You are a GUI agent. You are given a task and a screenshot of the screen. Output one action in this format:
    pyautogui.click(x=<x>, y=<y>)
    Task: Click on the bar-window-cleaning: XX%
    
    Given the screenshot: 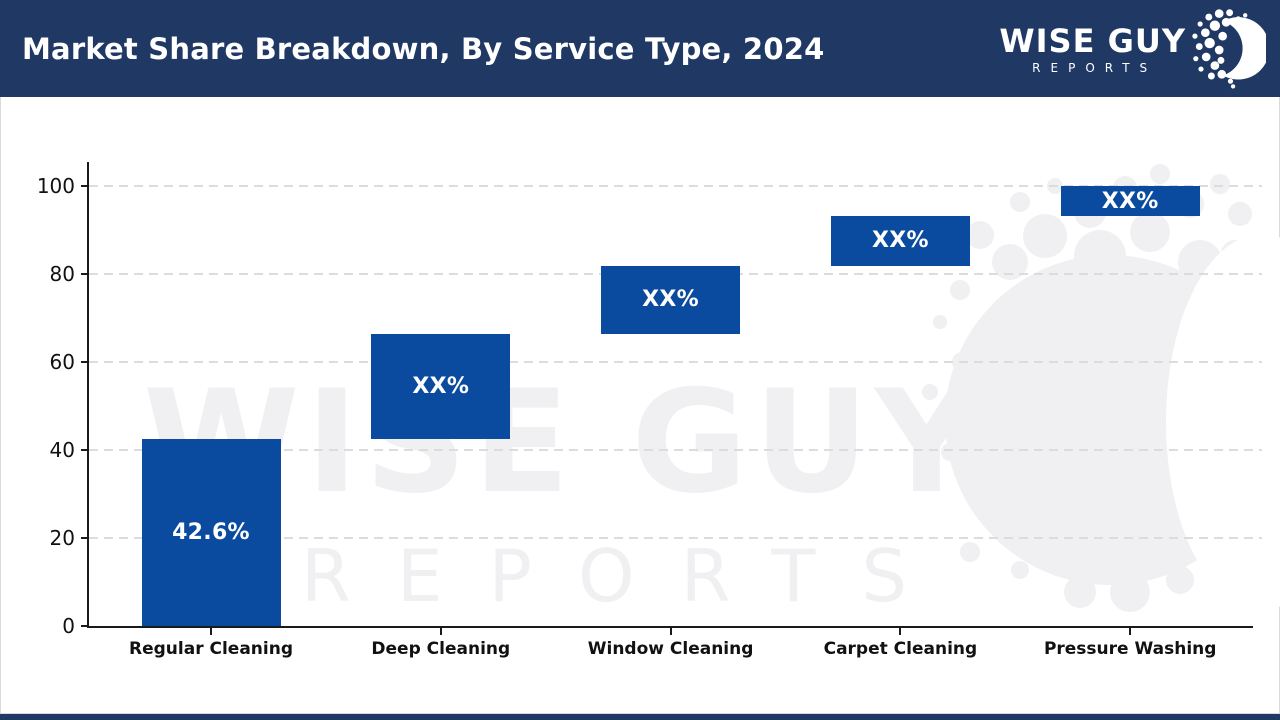 What is the action you would take?
    pyautogui.click(x=671, y=300)
    